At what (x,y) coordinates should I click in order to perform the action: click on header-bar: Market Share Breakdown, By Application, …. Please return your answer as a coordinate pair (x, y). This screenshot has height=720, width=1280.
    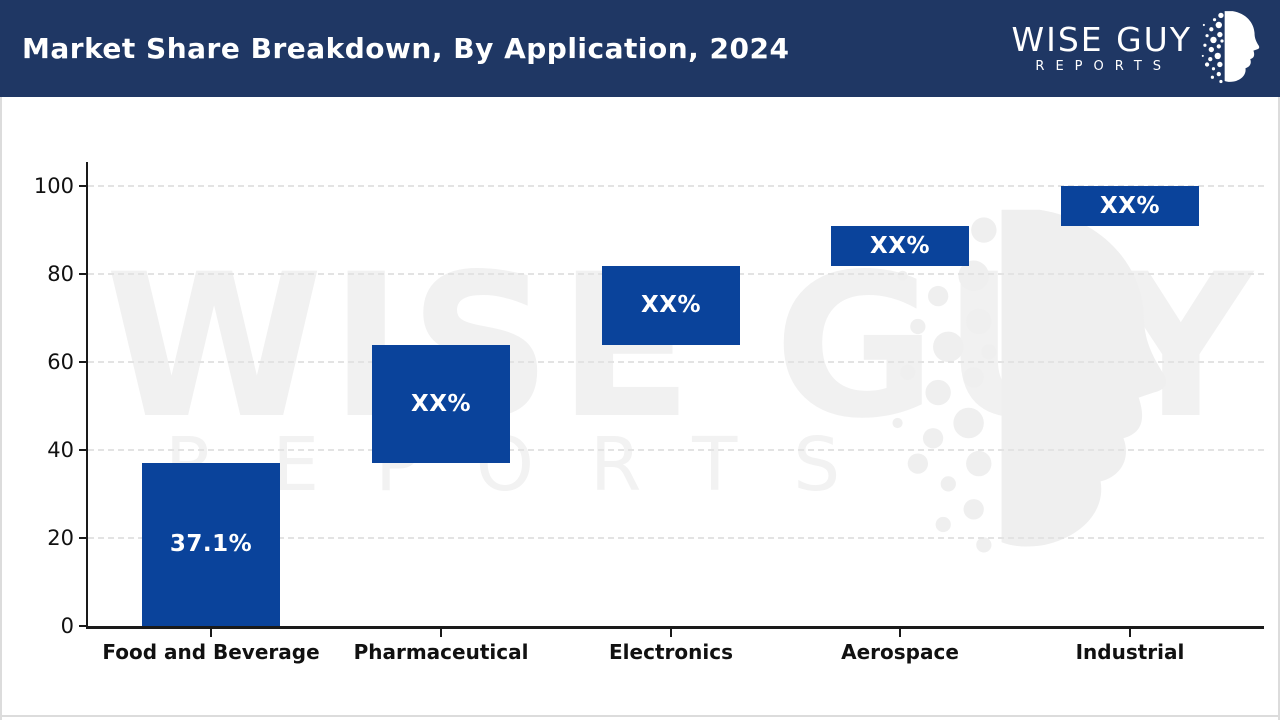
    Looking at the image, I should click on (640, 48).